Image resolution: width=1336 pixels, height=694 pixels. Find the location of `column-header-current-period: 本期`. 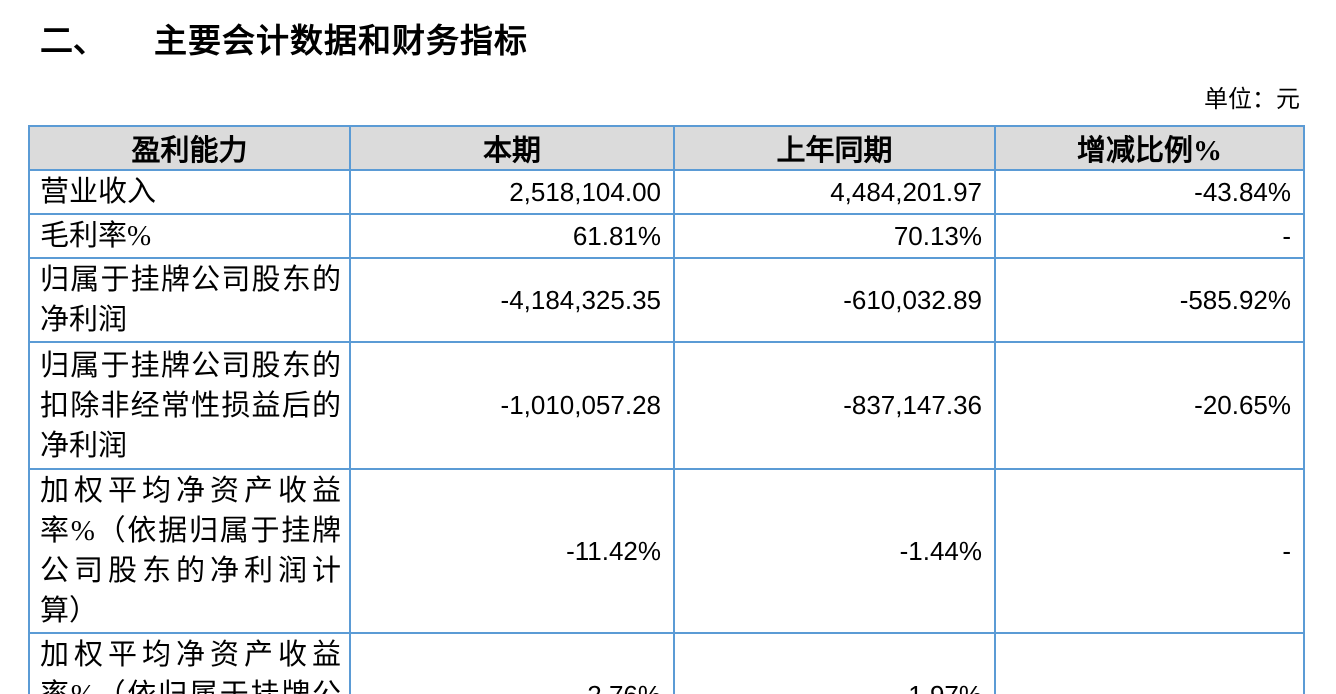

column-header-current-period: 本期 is located at coordinates (512, 148).